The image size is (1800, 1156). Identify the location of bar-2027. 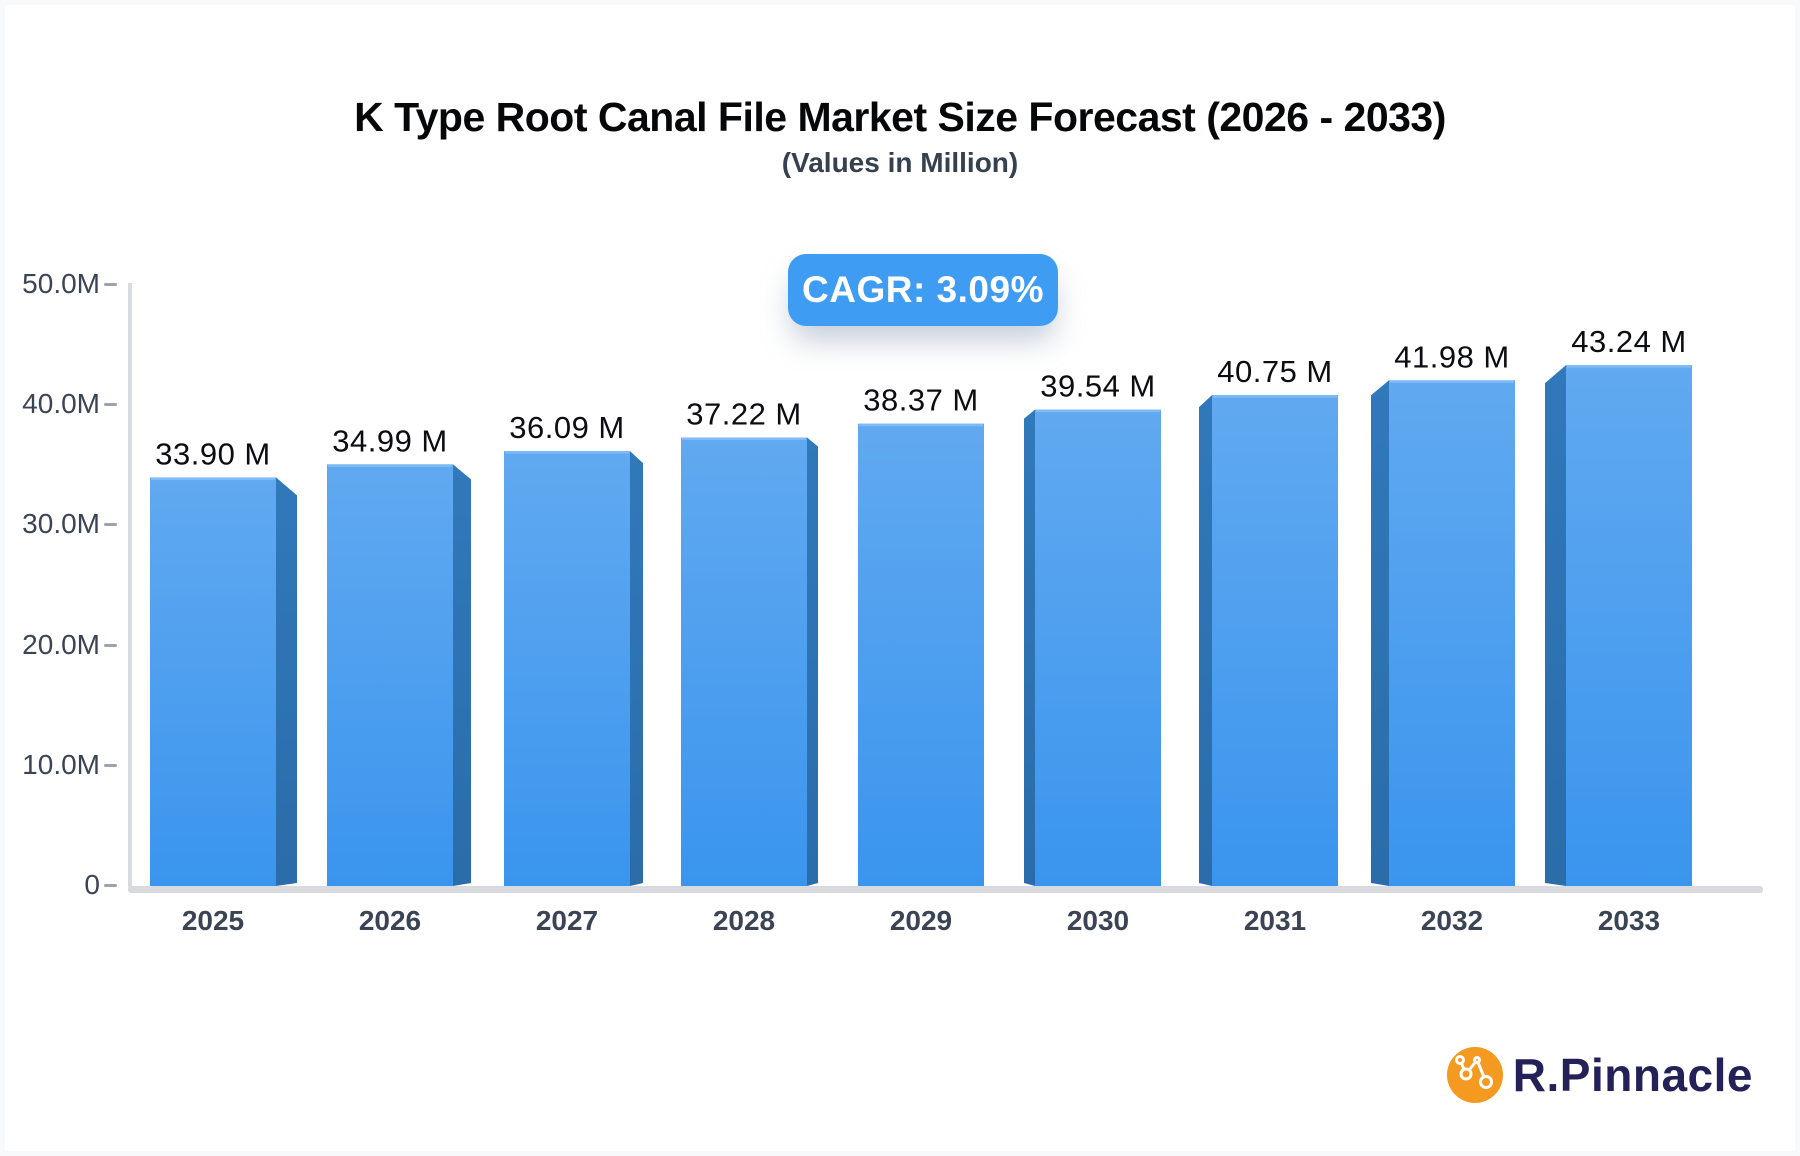
(567, 668).